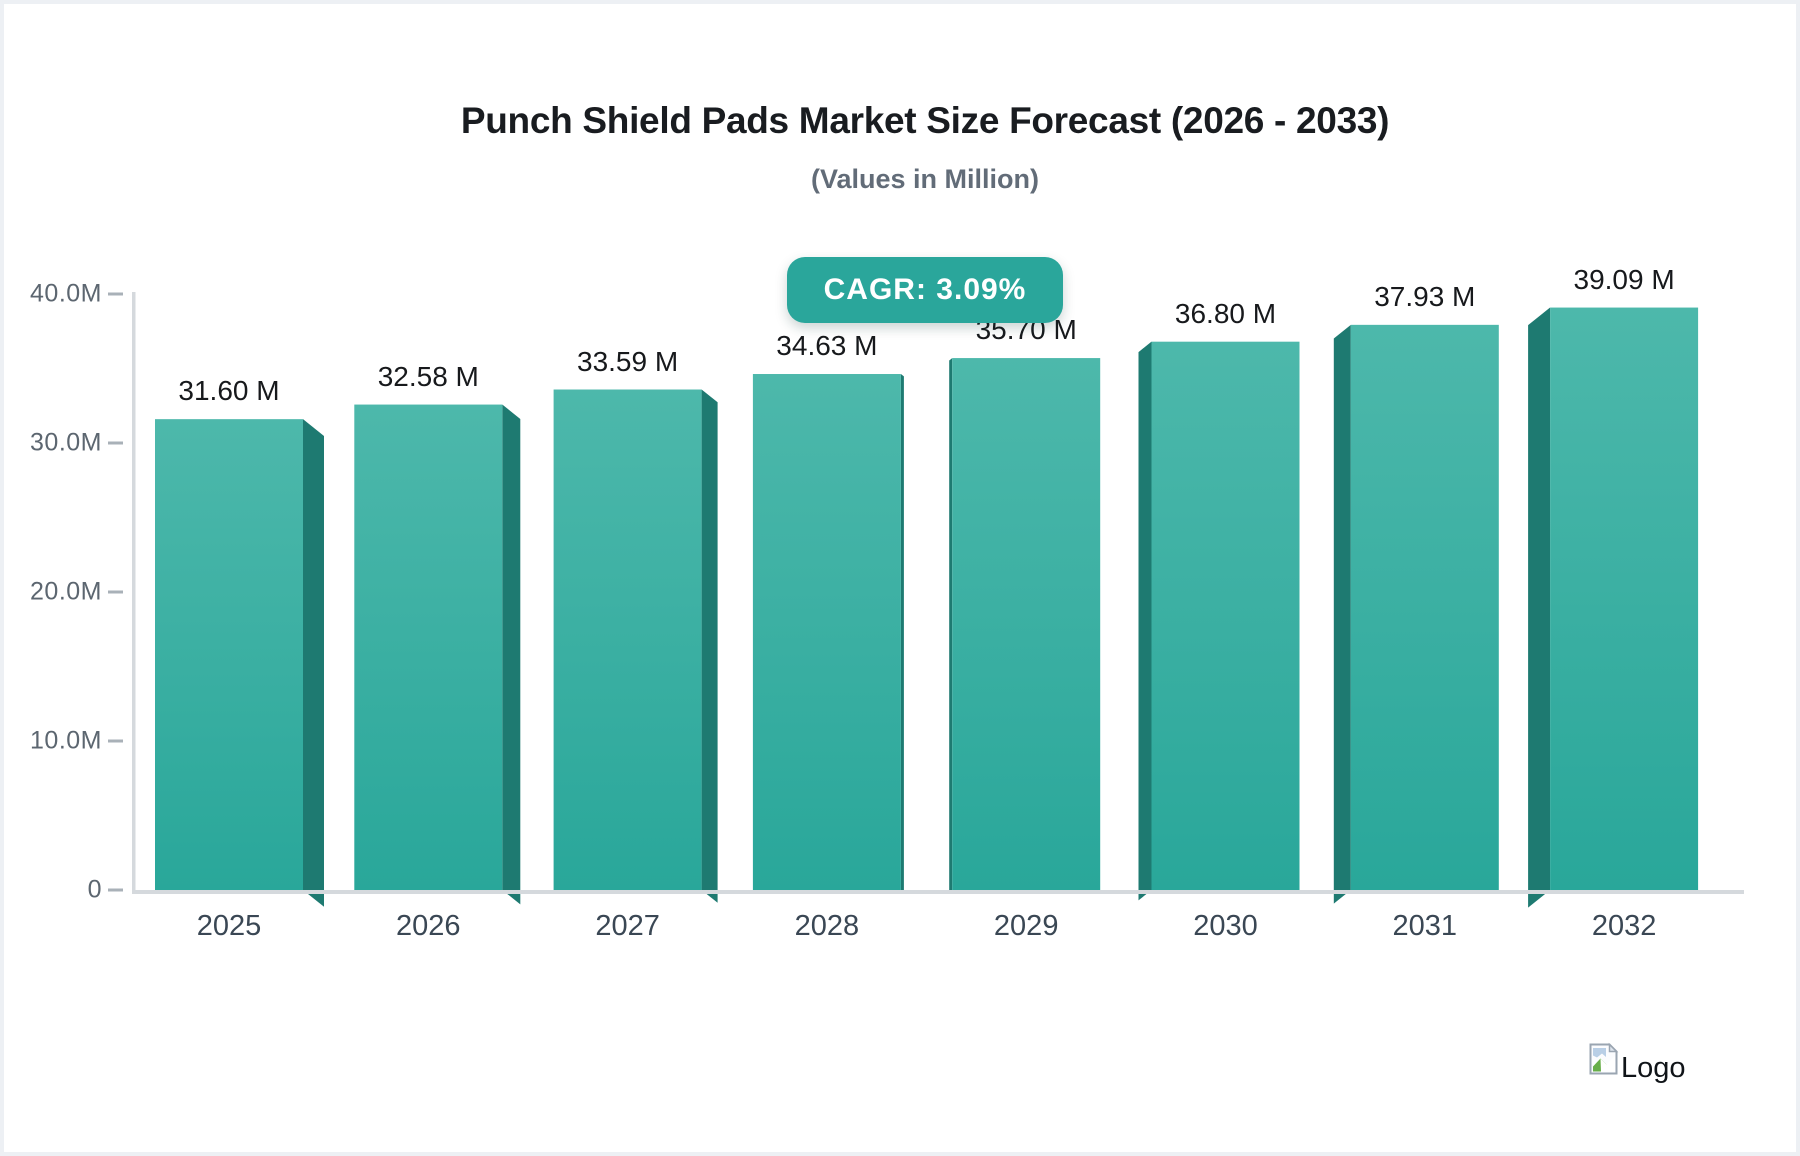 The image size is (1800, 1156). What do you see at coordinates (1624, 279) in the screenshot?
I see `value-label-2032: 39.09 M` at bounding box center [1624, 279].